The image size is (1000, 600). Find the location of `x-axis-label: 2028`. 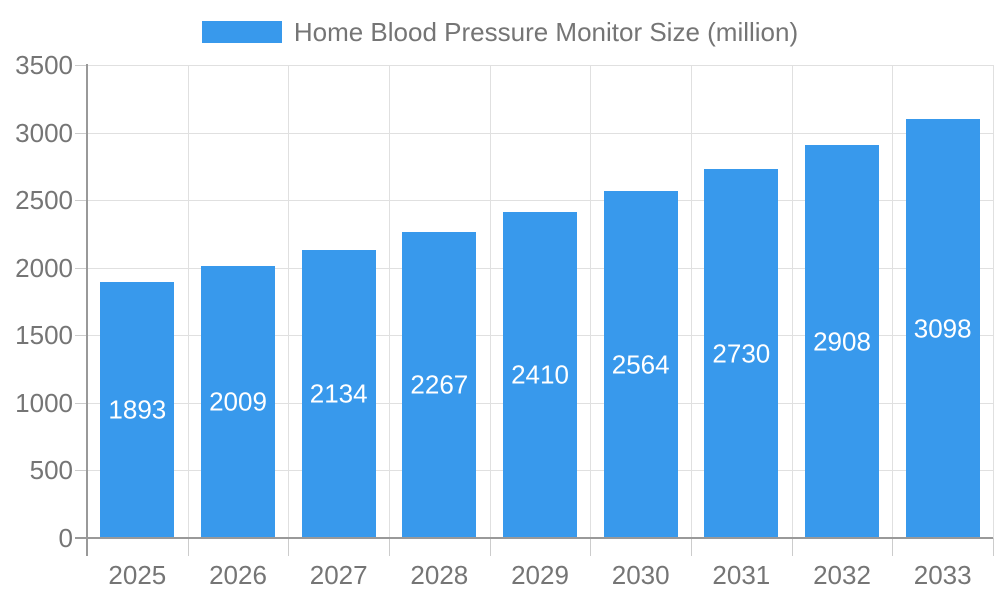

x-axis-label: 2028 is located at coordinates (439, 575).